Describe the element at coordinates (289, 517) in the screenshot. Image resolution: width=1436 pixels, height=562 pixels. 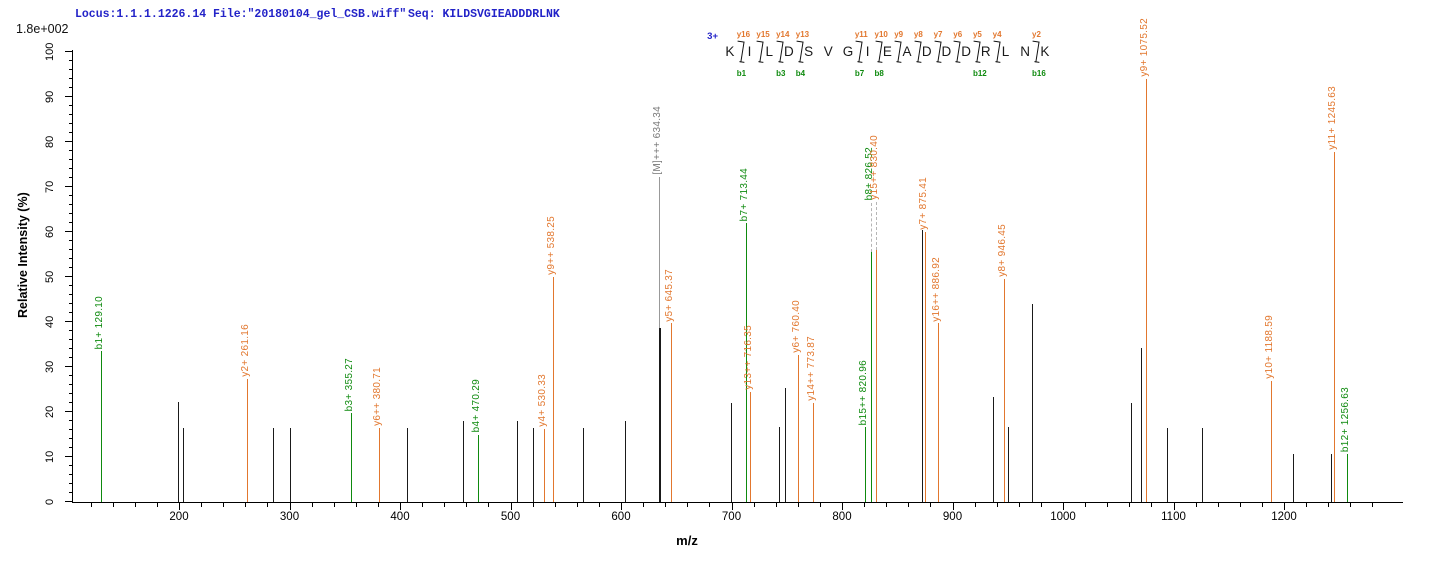
I see `x-tick-label: 300` at that location.